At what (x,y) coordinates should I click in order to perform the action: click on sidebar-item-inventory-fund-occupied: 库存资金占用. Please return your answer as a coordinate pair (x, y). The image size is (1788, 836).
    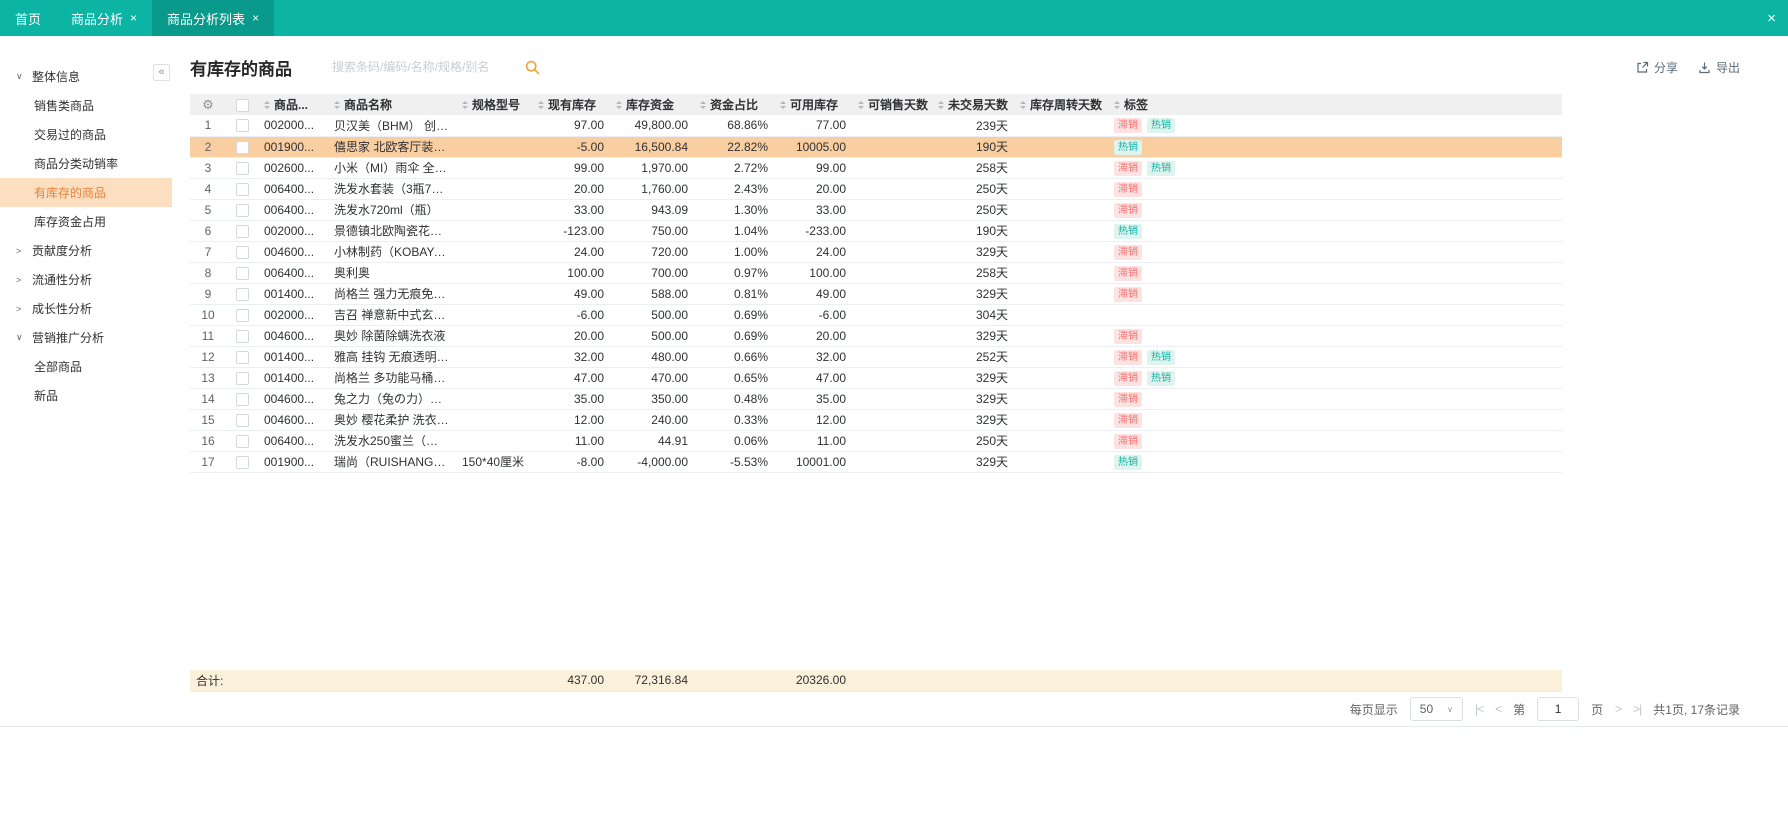
    Looking at the image, I should click on (86, 221).